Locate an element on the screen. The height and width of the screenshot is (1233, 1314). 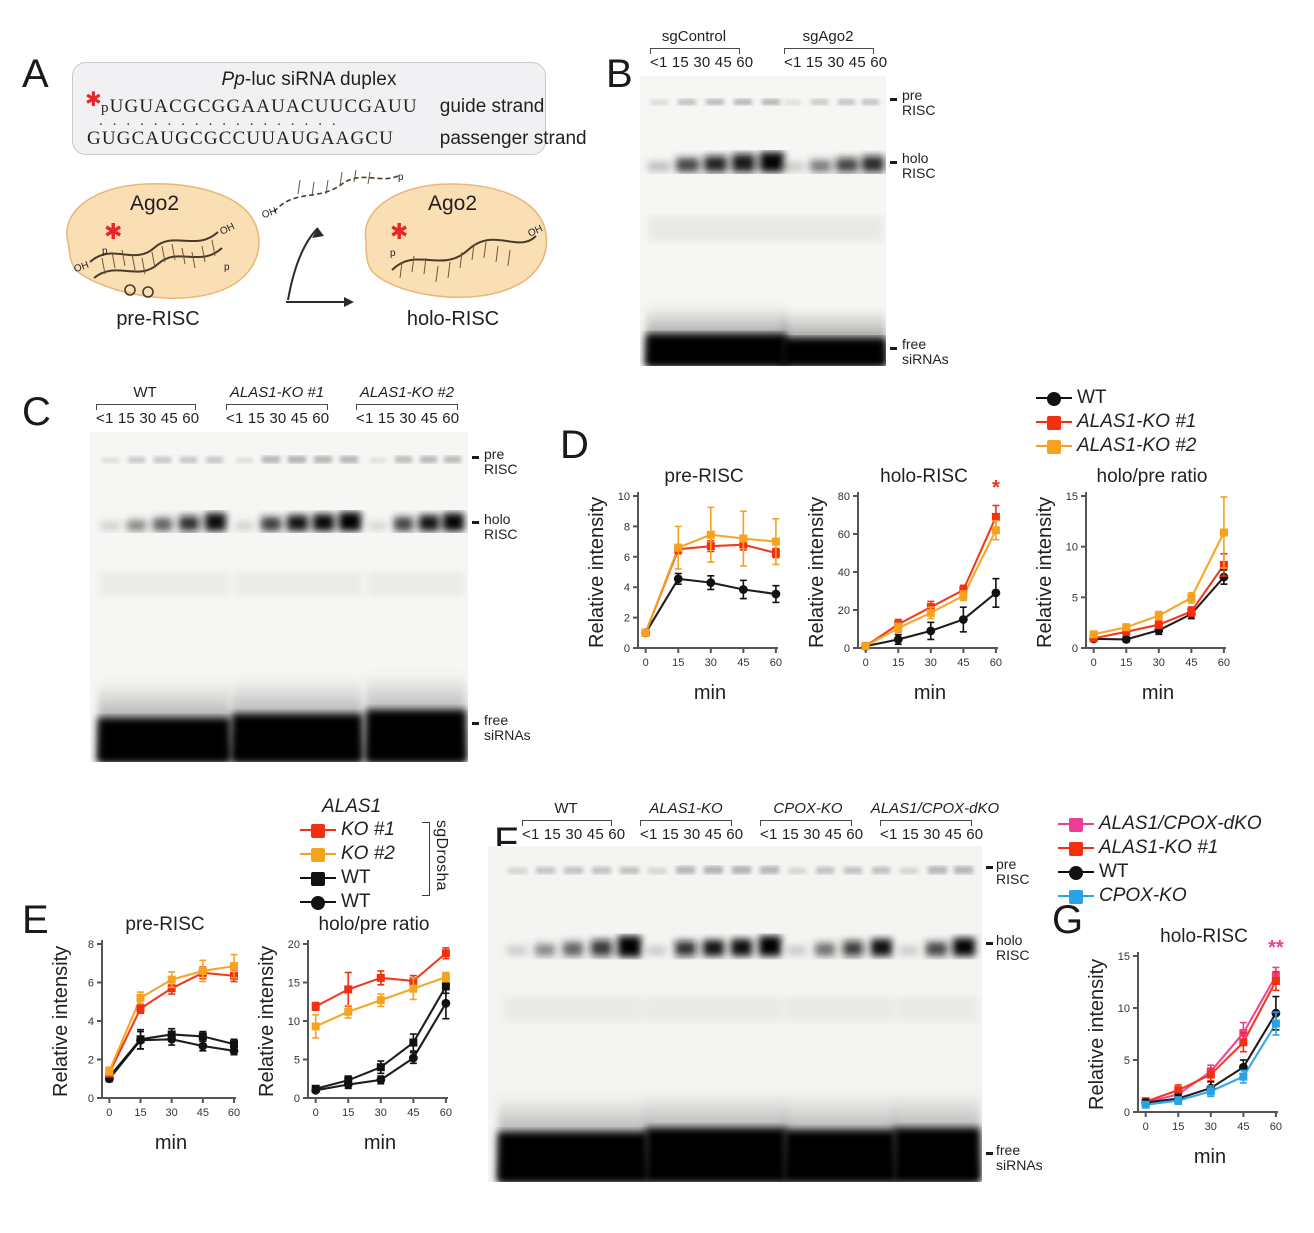
guide-phosphate: p is located at coordinates (105, 108).